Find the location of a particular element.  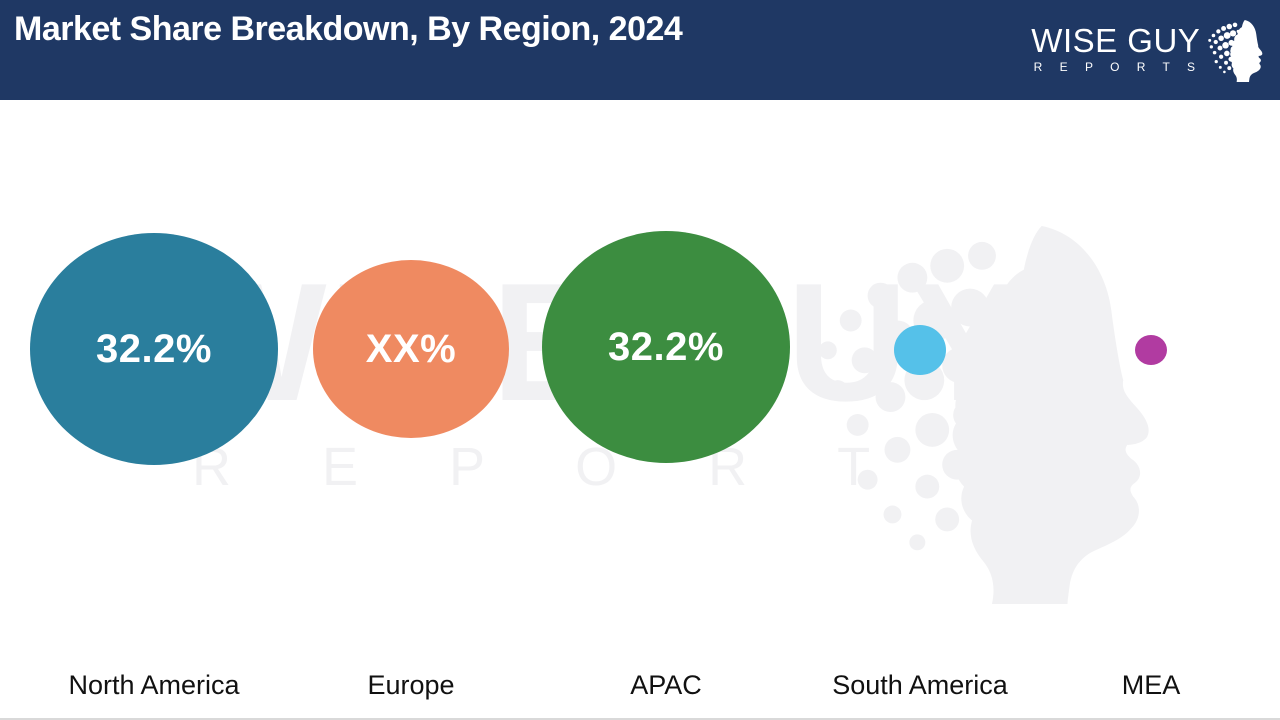

bubble-mea is located at coordinates (1151, 350).